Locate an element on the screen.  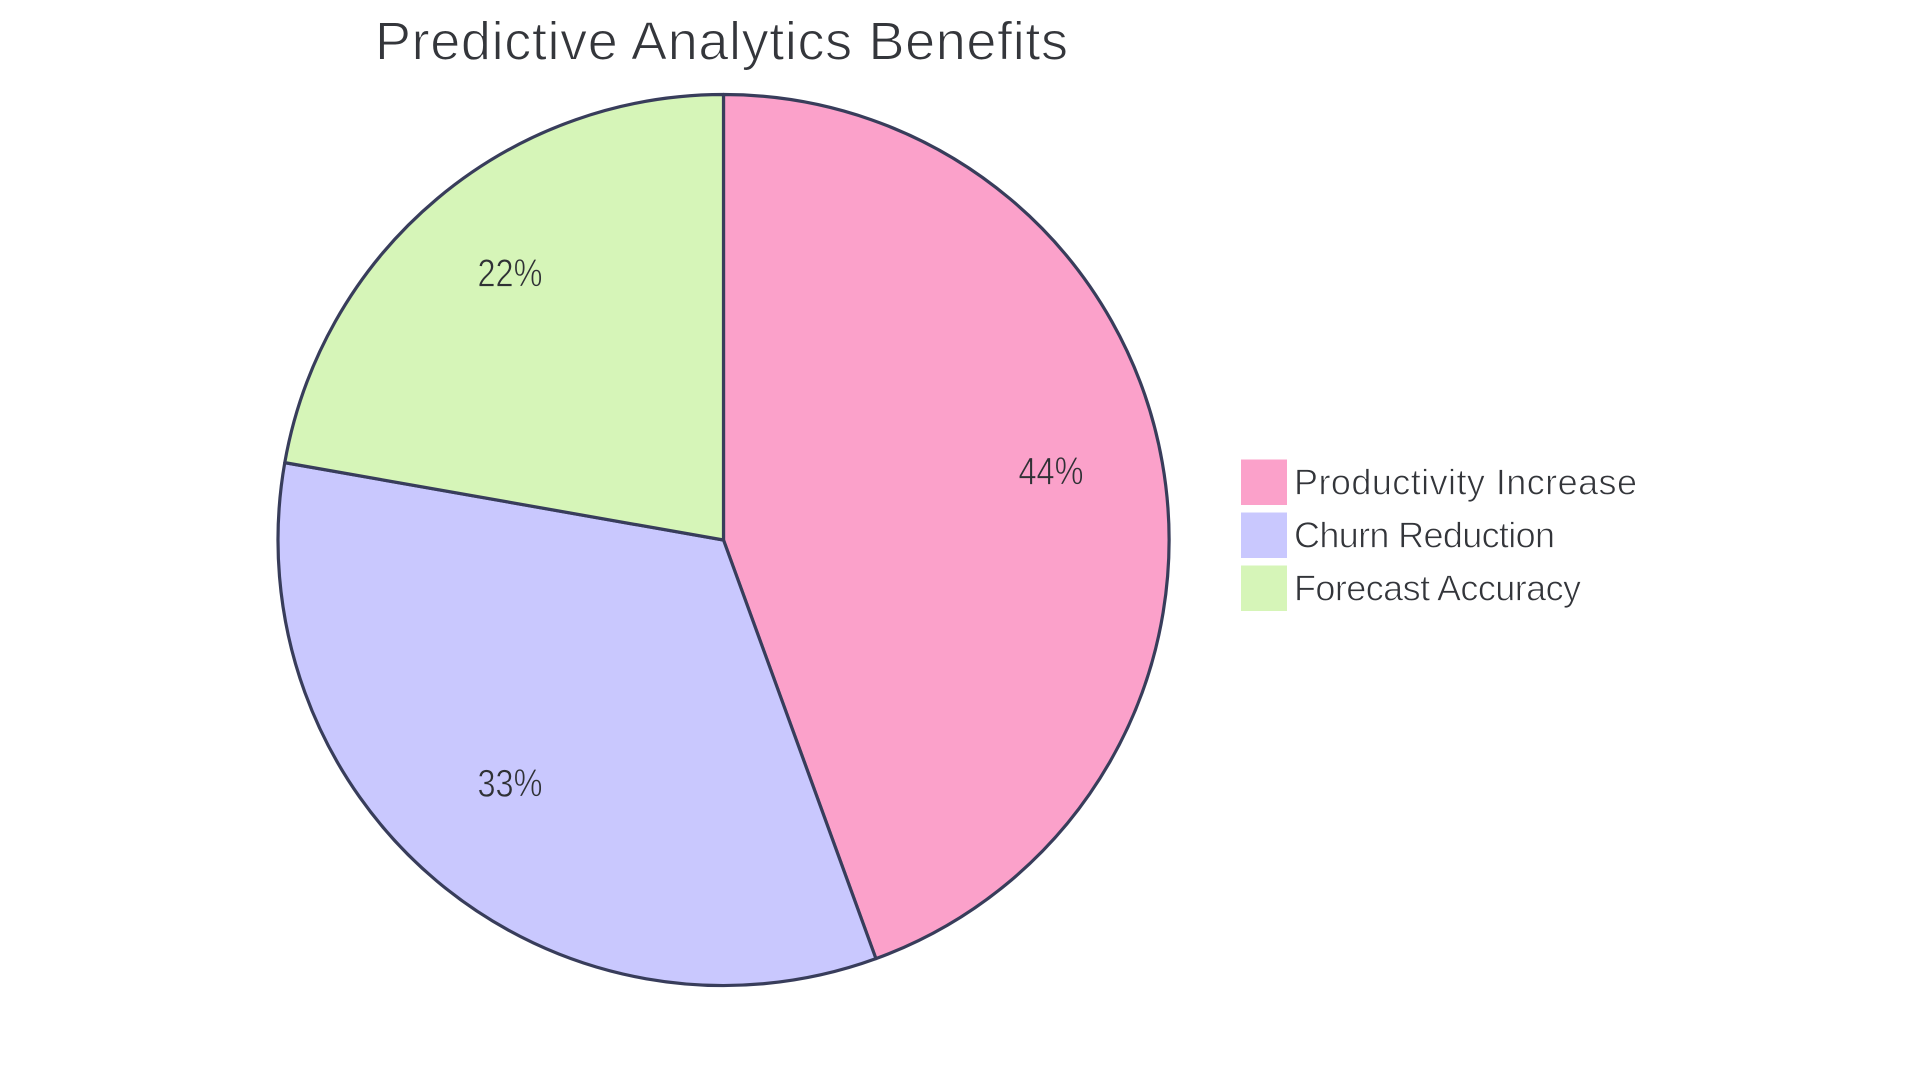
svg-text: Churn Reduction is located at coordinates (1424, 534).